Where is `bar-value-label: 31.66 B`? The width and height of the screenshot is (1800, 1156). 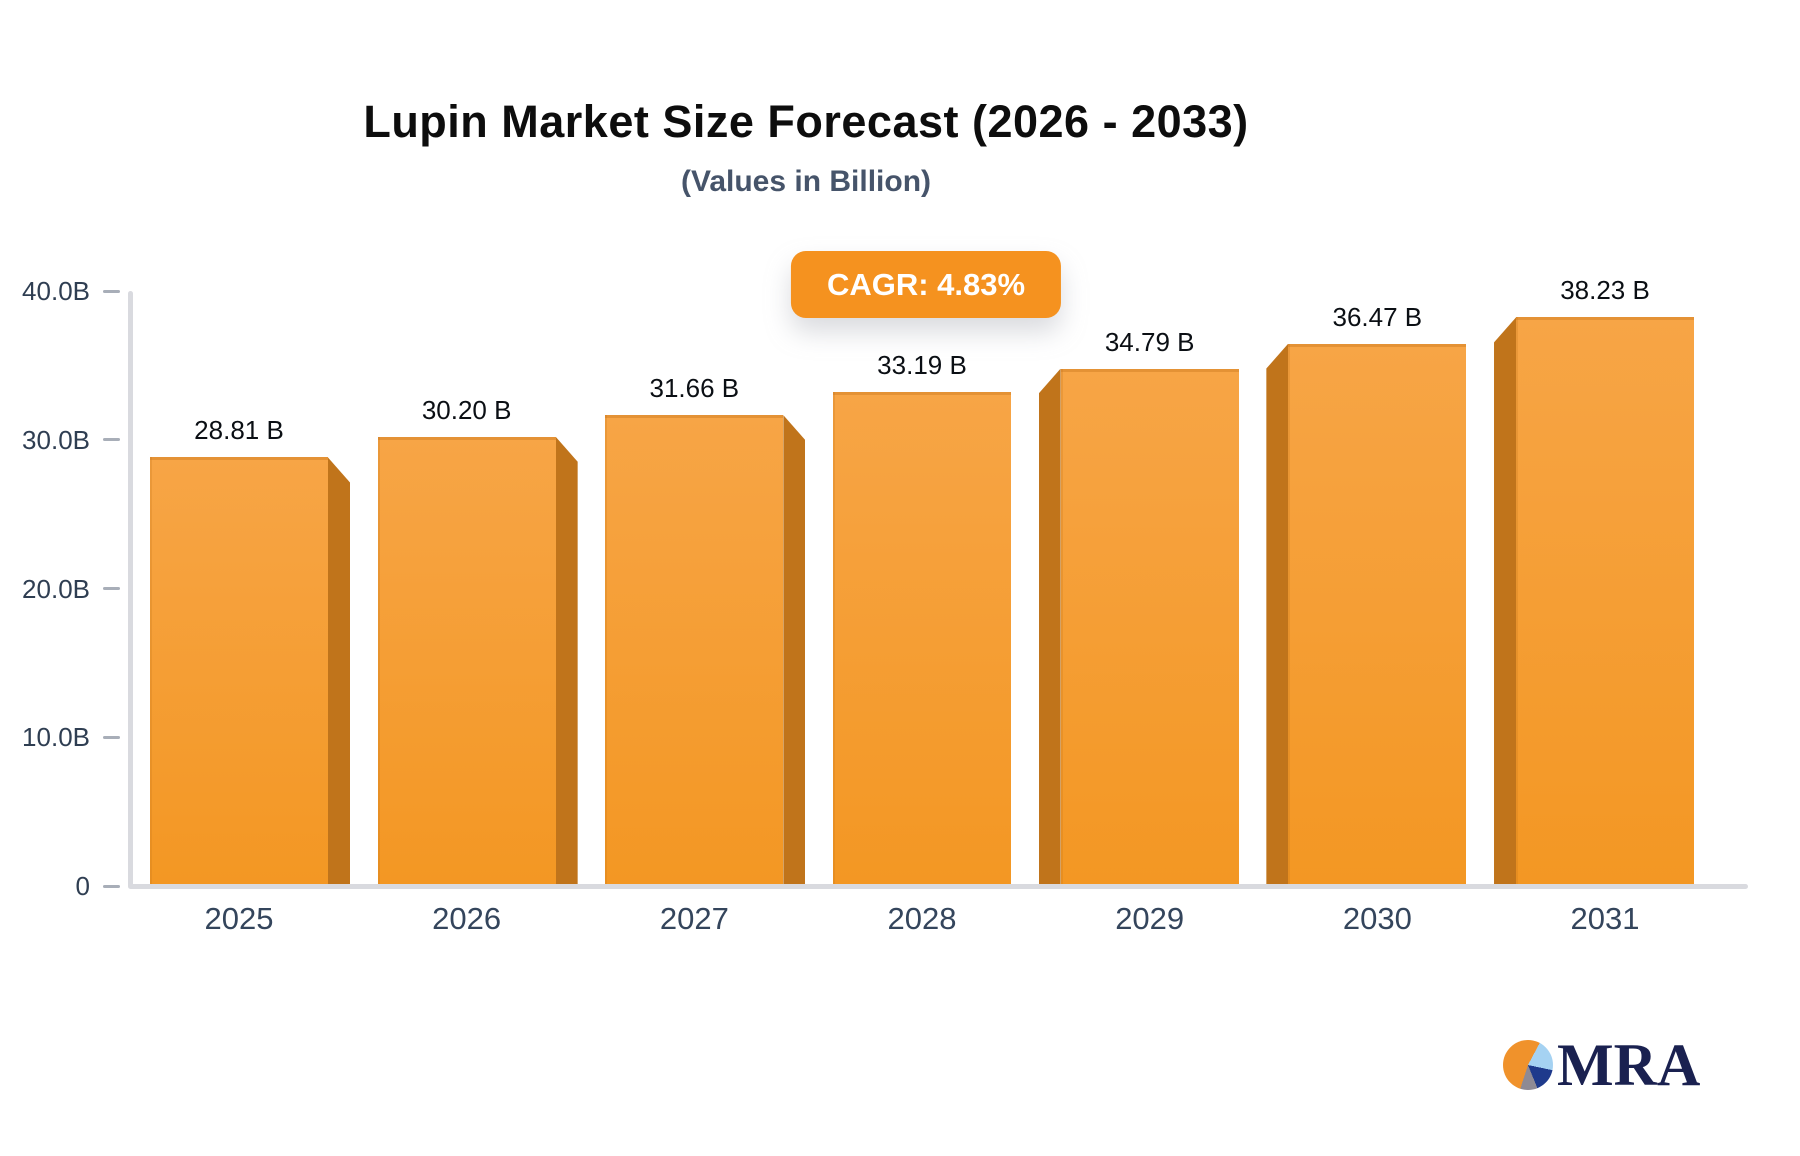
bar-value-label: 31.66 B is located at coordinates (694, 388).